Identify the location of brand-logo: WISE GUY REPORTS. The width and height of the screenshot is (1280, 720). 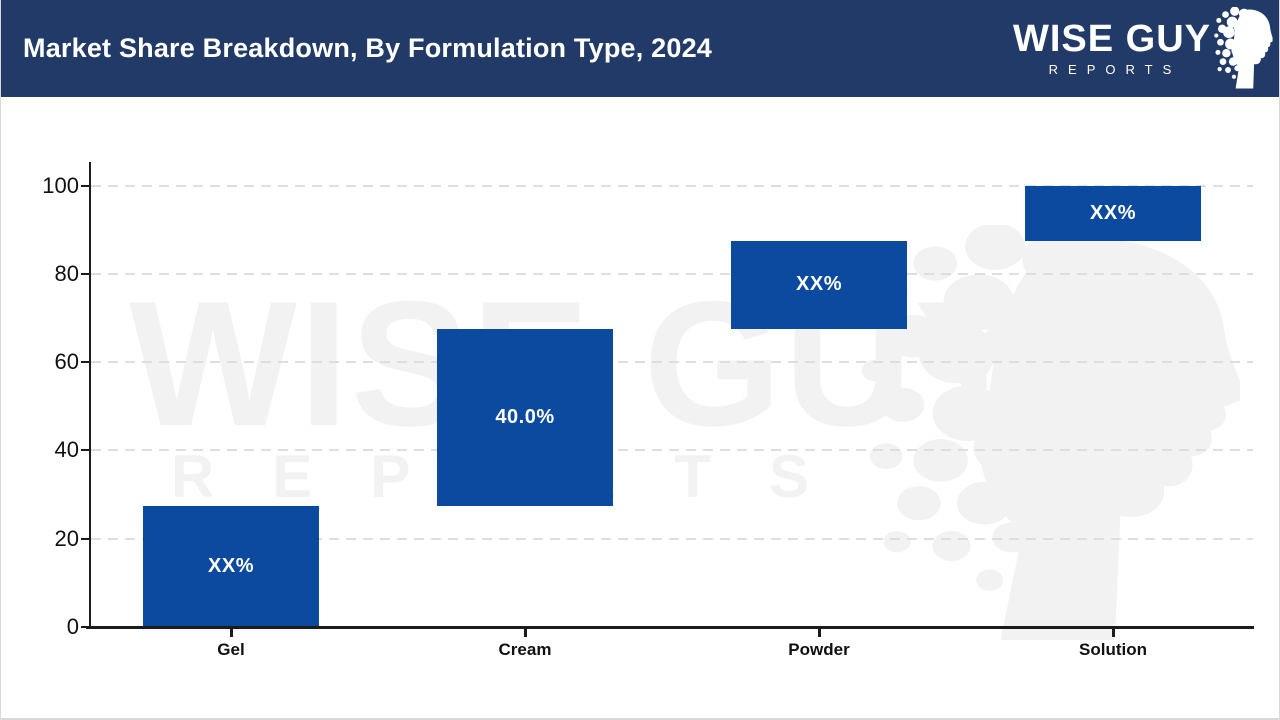
(1144, 49).